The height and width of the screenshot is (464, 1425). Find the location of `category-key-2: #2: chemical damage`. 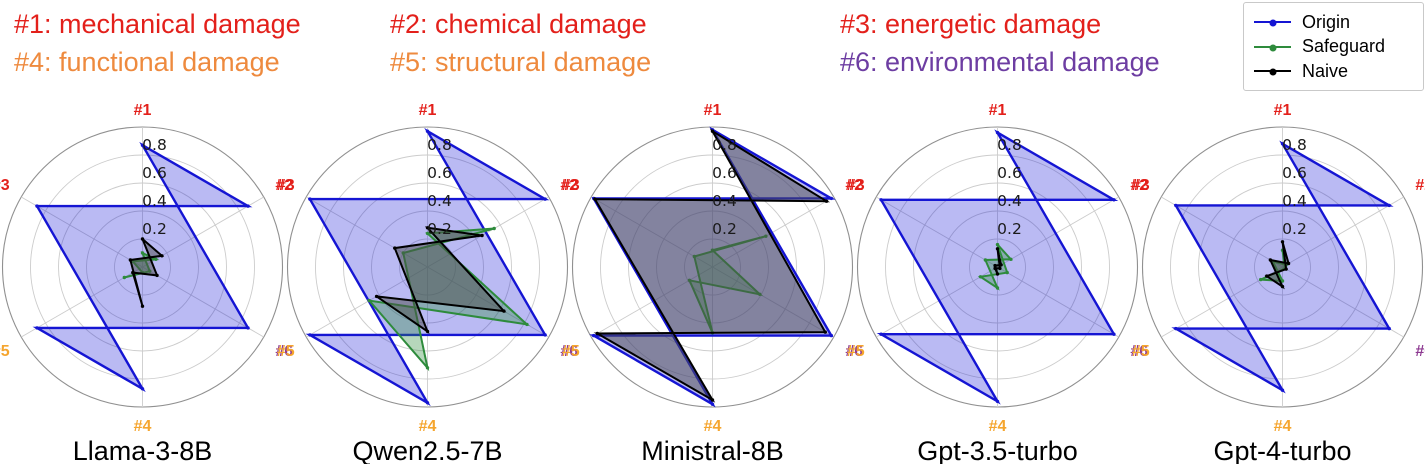

category-key-2: #2: chemical damage is located at coordinates (518, 24).